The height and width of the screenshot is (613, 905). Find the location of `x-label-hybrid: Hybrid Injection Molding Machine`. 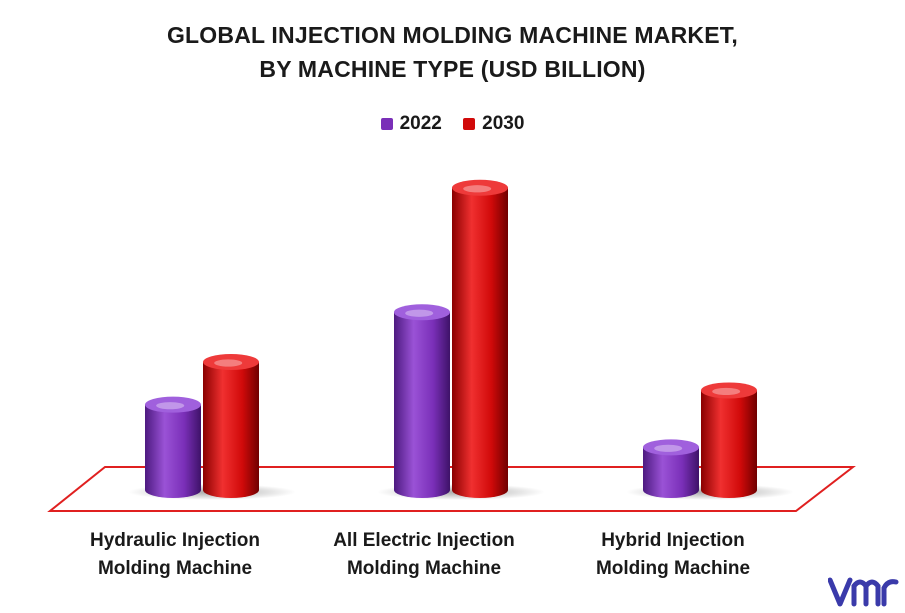

x-label-hybrid: Hybrid Injection Molding Machine is located at coordinates (673, 555).